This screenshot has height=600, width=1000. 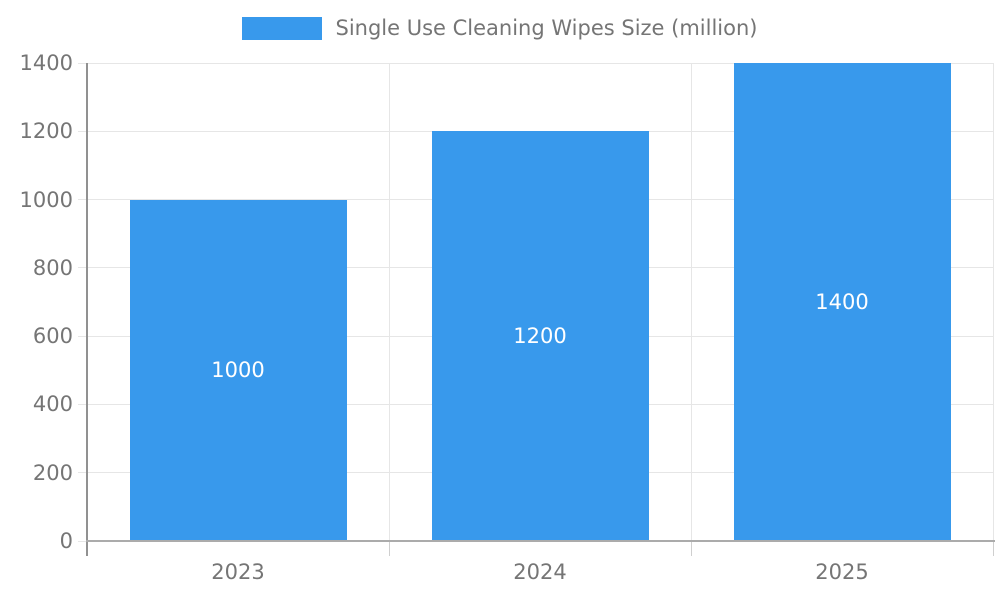 What do you see at coordinates (282, 28) in the screenshot?
I see `legend-swatch-icon` at bounding box center [282, 28].